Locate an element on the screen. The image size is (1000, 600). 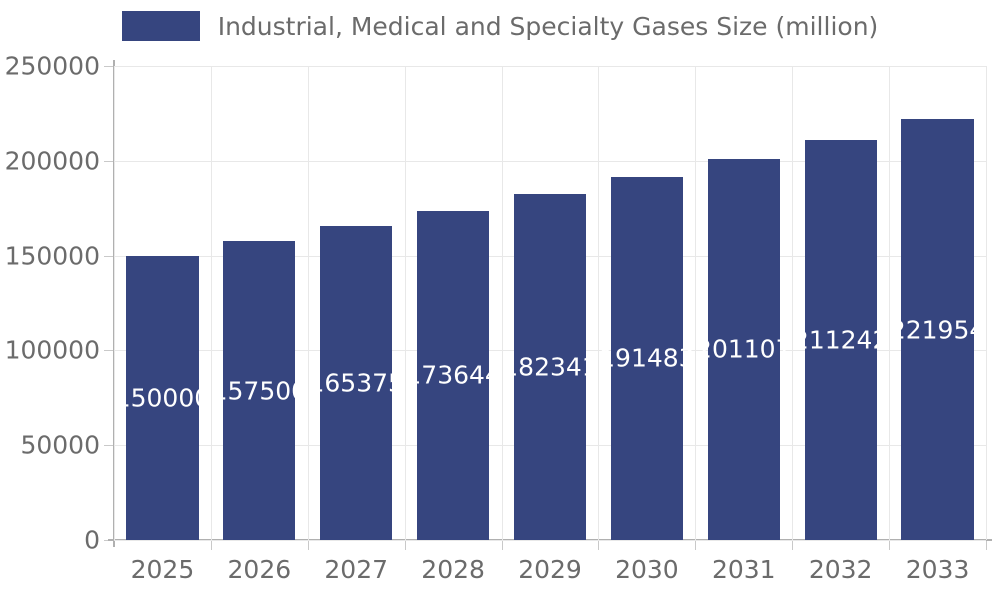
legend-color-swatch-icon is located at coordinates (160, 26).